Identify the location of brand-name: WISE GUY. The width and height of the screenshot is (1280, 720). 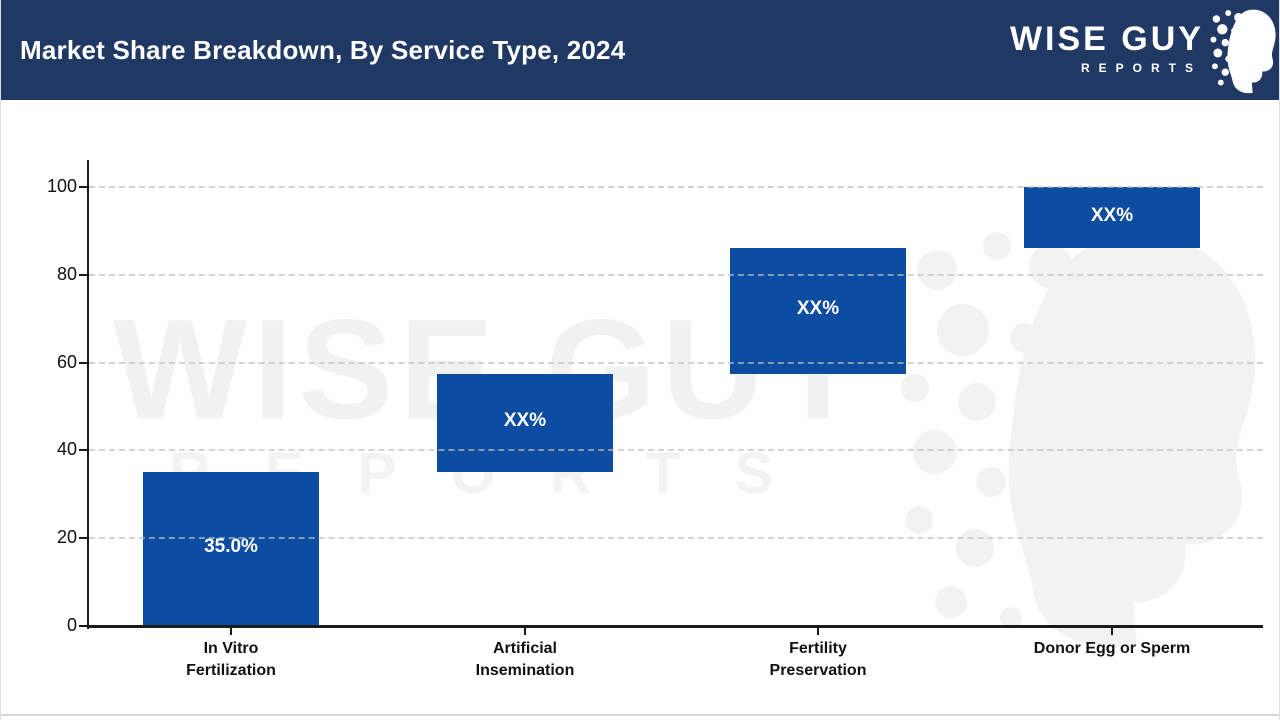
(1106, 39).